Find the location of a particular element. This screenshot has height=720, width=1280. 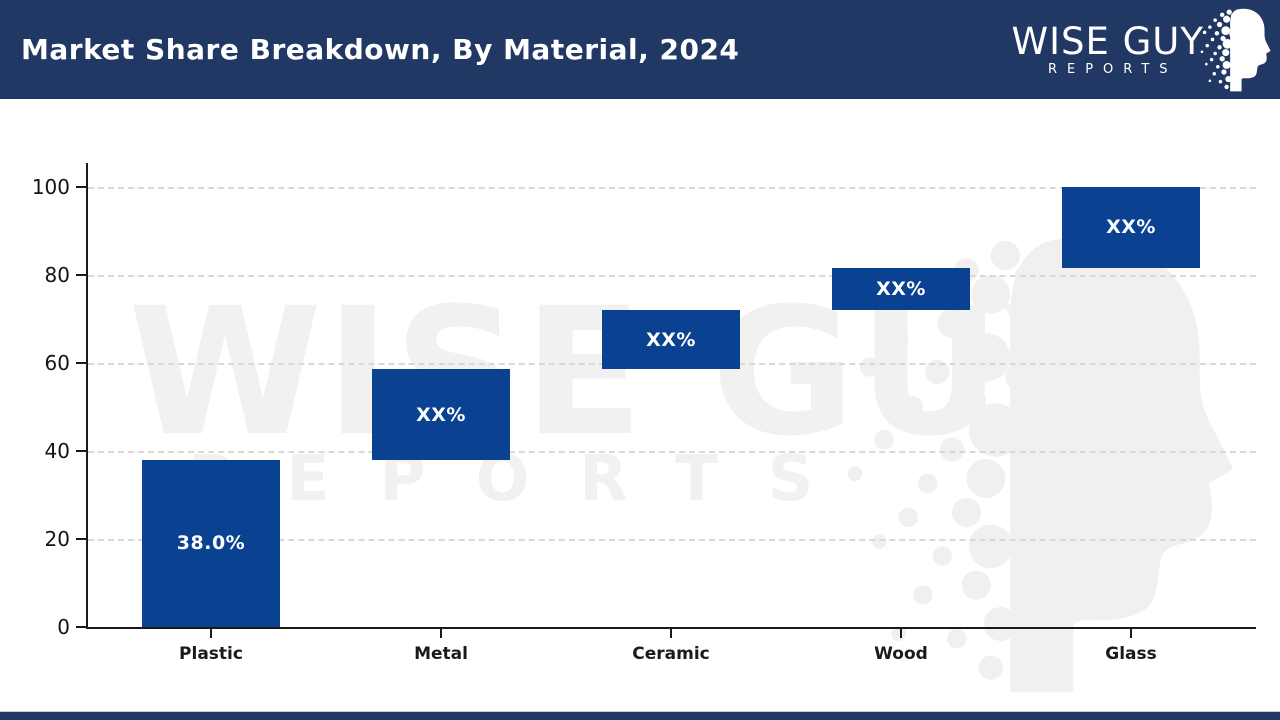

x-axis-label-plastic: Plastic is located at coordinates (211, 654).